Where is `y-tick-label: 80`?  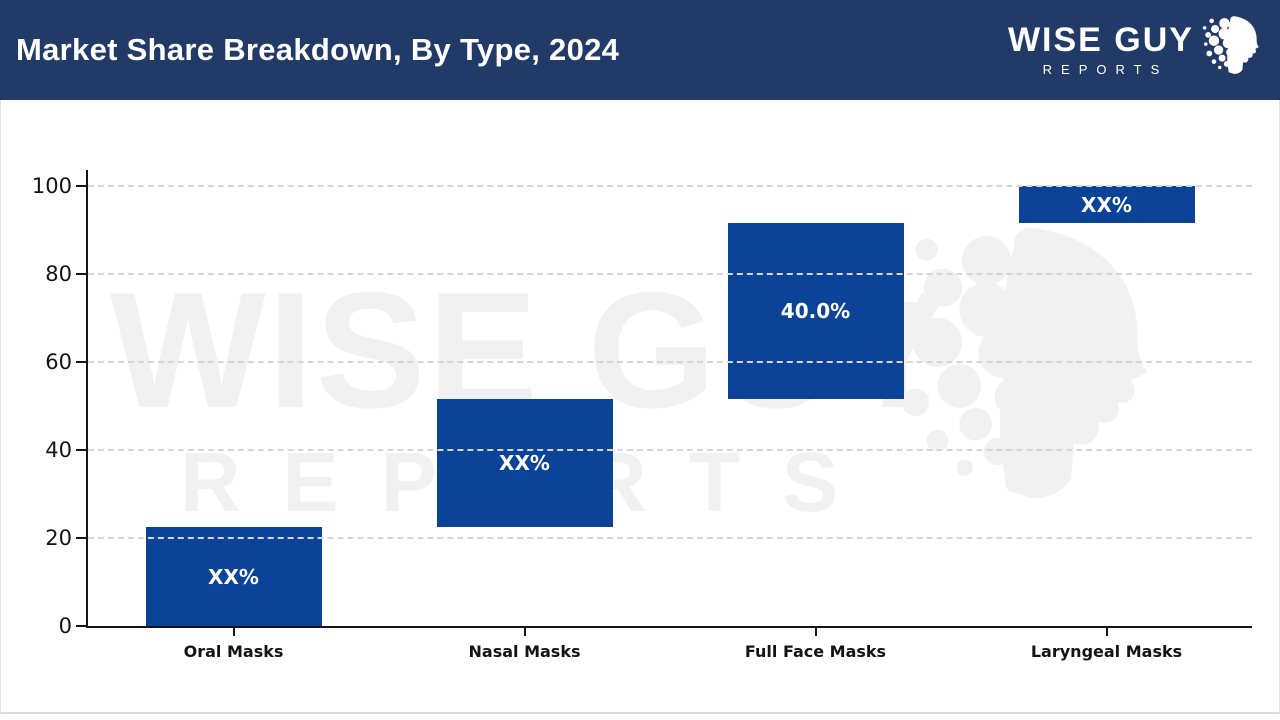 y-tick-label: 80 is located at coordinates (58, 274).